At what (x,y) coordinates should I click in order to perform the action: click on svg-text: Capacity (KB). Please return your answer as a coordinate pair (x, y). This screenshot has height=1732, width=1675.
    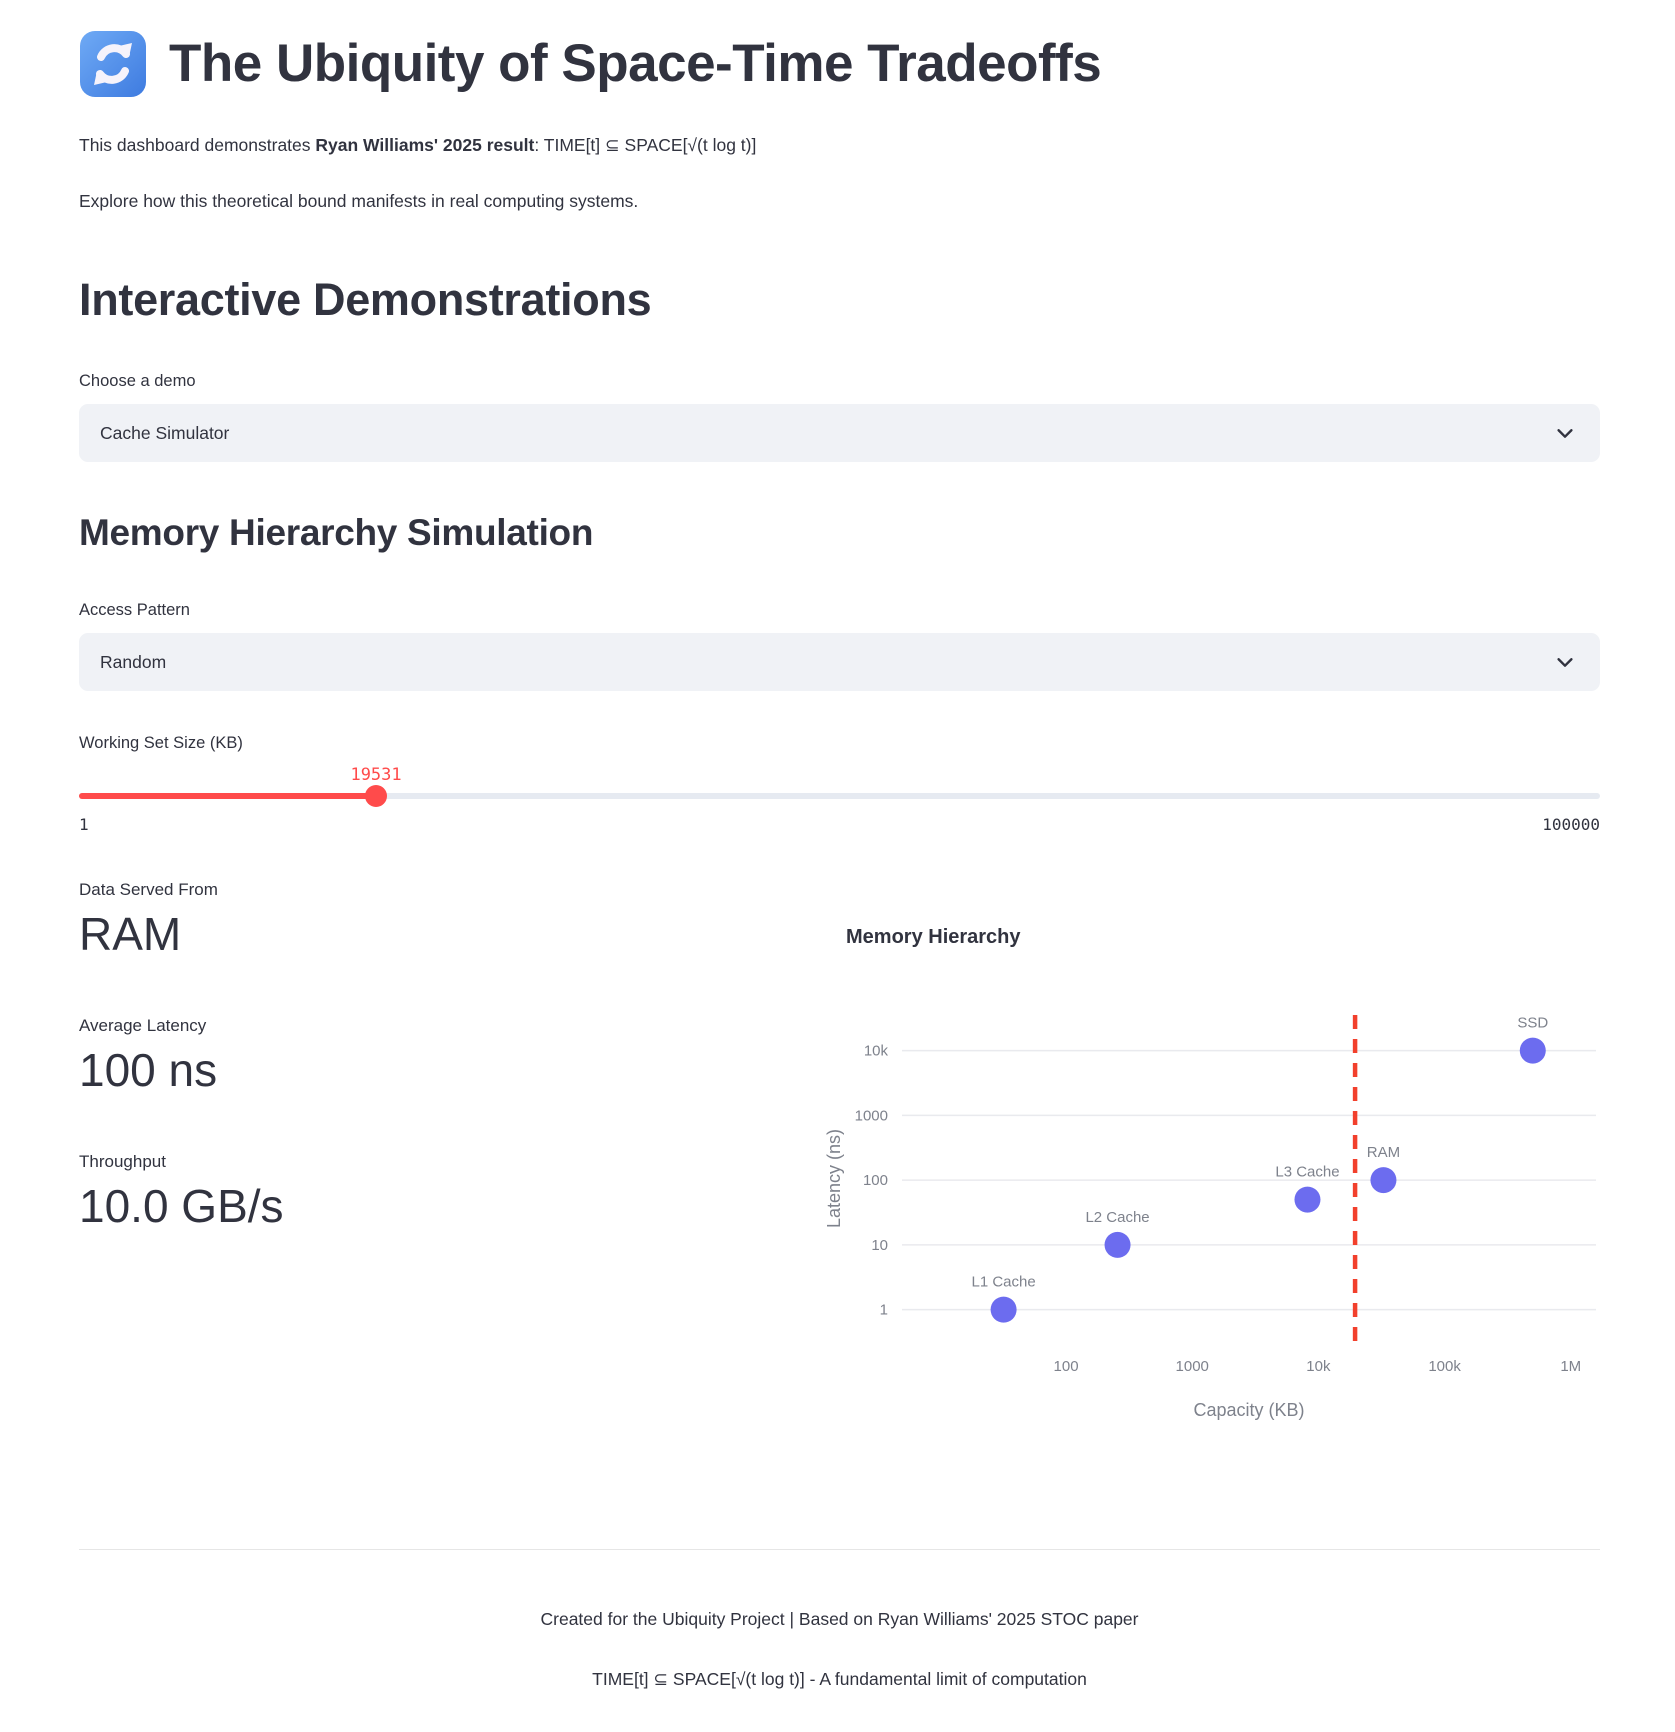
    Looking at the image, I should click on (1248, 1410).